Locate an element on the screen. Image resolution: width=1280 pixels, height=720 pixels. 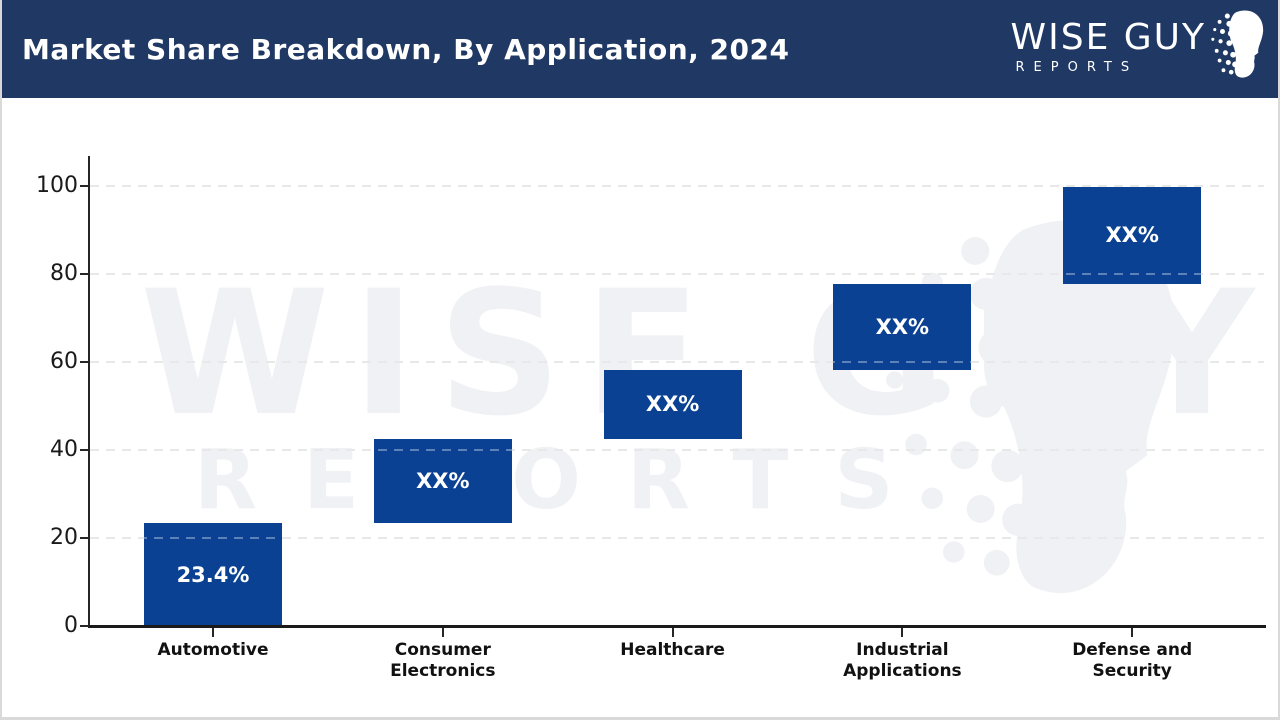
wise-guy-logo: WISE GUY REPORTS is located at coordinates (1139, 47).